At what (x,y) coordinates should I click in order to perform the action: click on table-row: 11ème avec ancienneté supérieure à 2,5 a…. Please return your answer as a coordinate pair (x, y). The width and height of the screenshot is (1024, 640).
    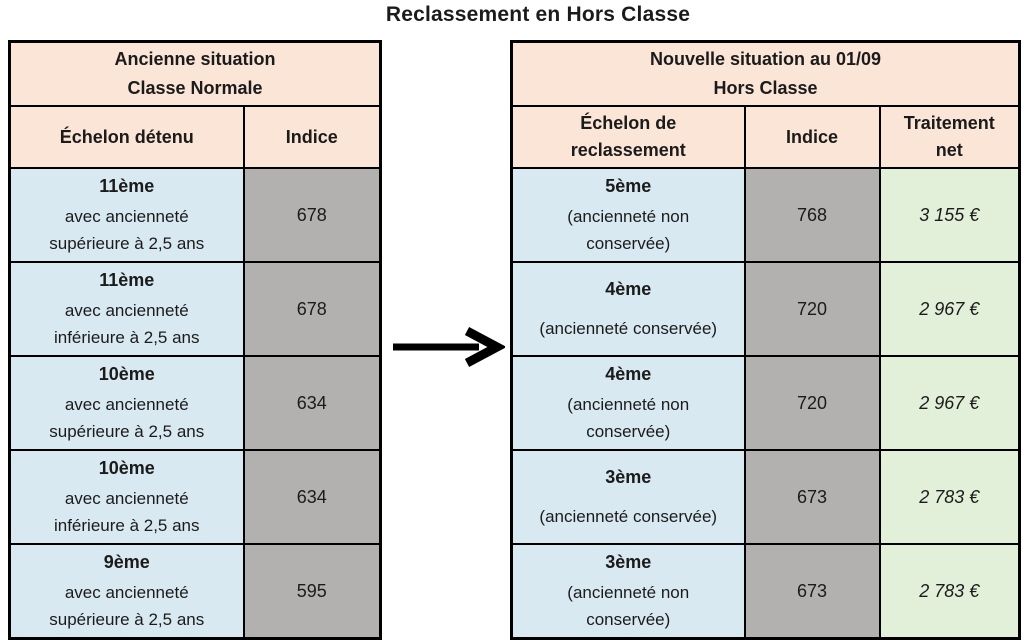
    Looking at the image, I should click on (195, 215).